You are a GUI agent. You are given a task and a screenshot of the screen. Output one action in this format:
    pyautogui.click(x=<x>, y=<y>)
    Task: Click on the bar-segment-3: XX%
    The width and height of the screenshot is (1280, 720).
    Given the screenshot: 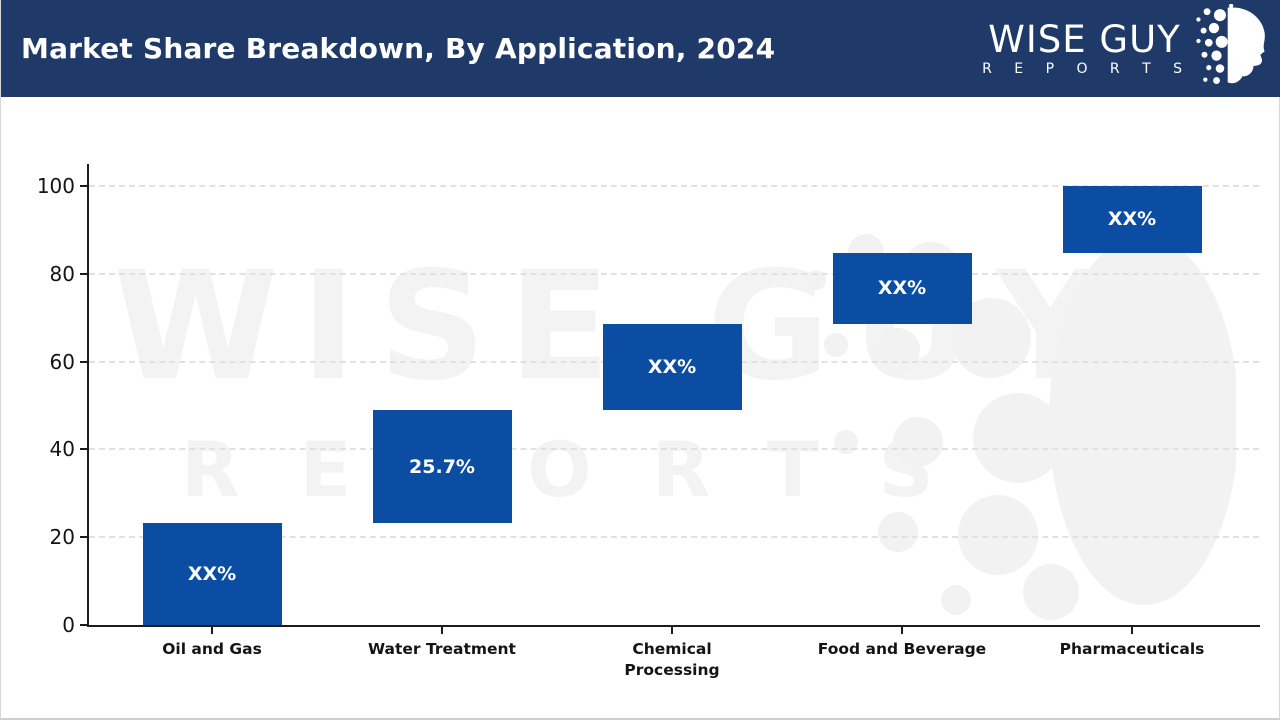 What is the action you would take?
    pyautogui.click(x=672, y=367)
    